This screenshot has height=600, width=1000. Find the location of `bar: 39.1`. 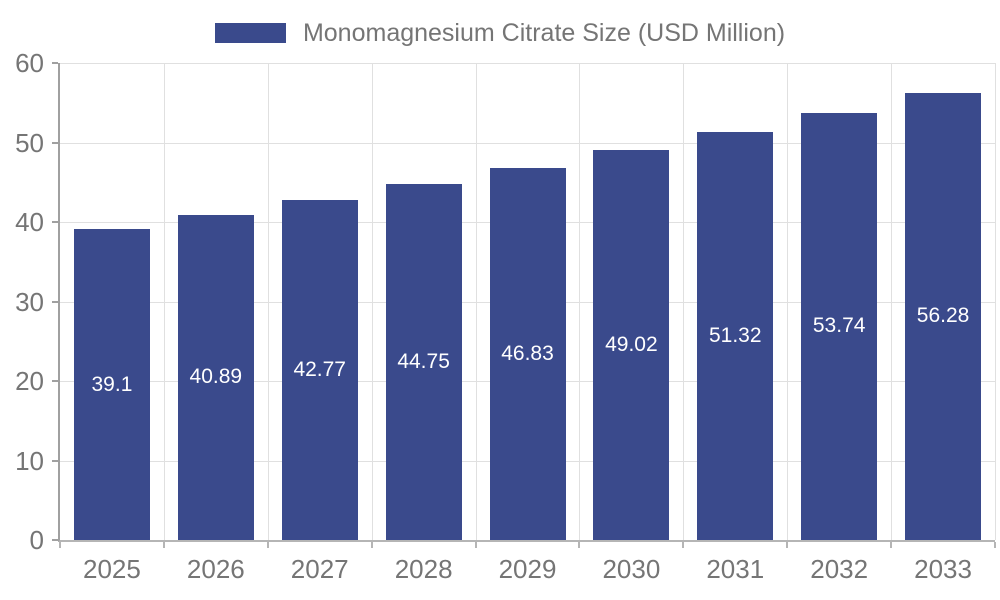

bar: 39.1 is located at coordinates (111, 384).